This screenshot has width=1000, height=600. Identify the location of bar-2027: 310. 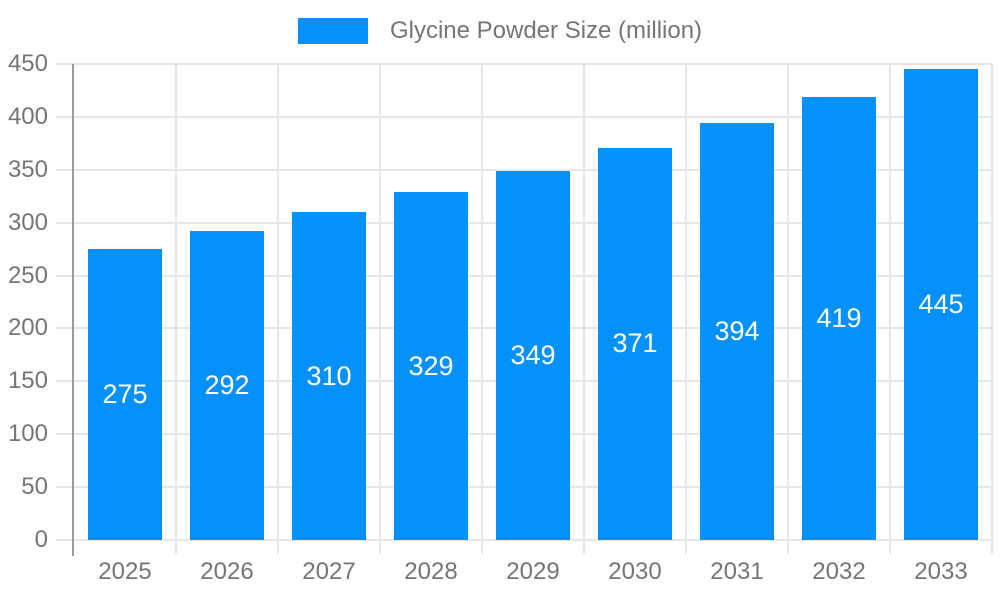
(329, 376).